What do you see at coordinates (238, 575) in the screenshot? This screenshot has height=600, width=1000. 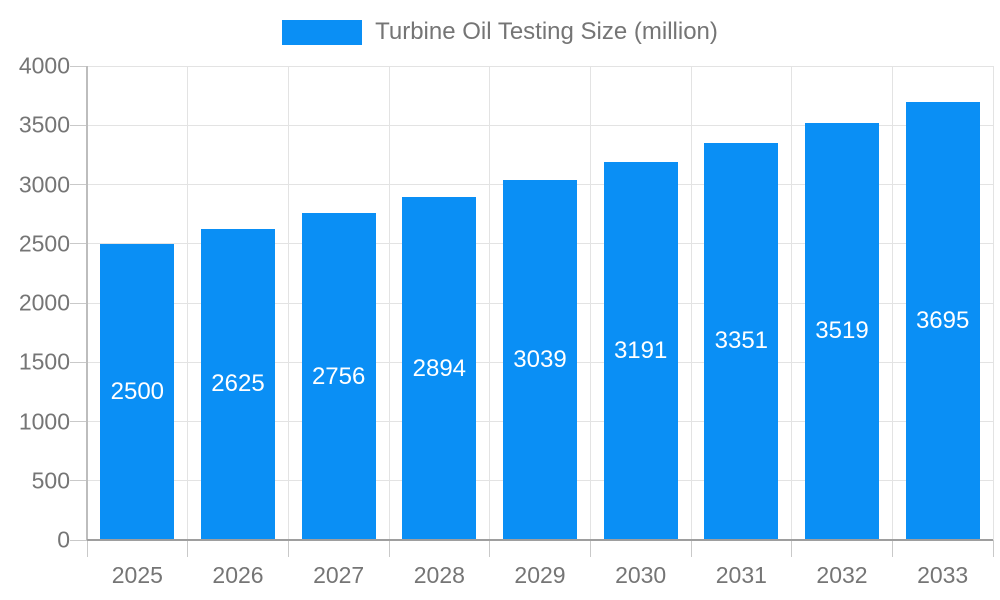 I see `x-tick-label: 2026` at bounding box center [238, 575].